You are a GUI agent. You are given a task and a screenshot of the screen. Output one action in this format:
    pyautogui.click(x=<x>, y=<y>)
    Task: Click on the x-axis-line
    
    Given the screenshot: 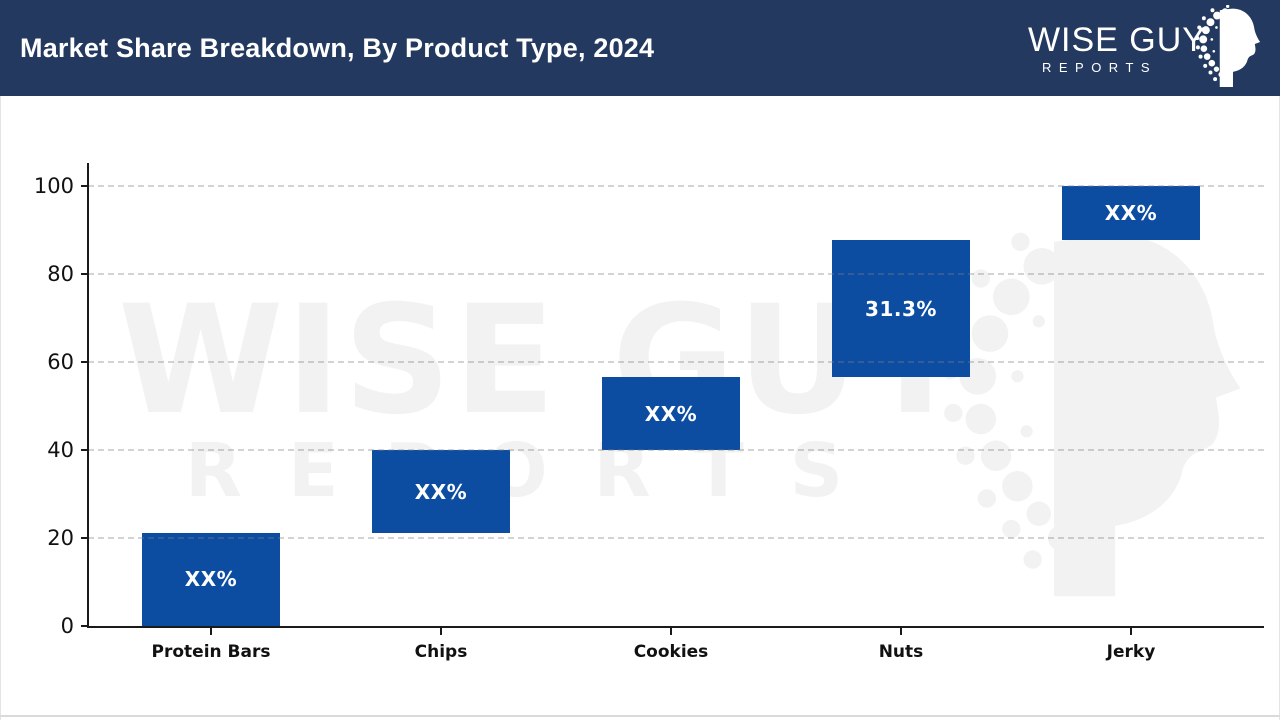 What is the action you would take?
    pyautogui.click(x=675, y=627)
    